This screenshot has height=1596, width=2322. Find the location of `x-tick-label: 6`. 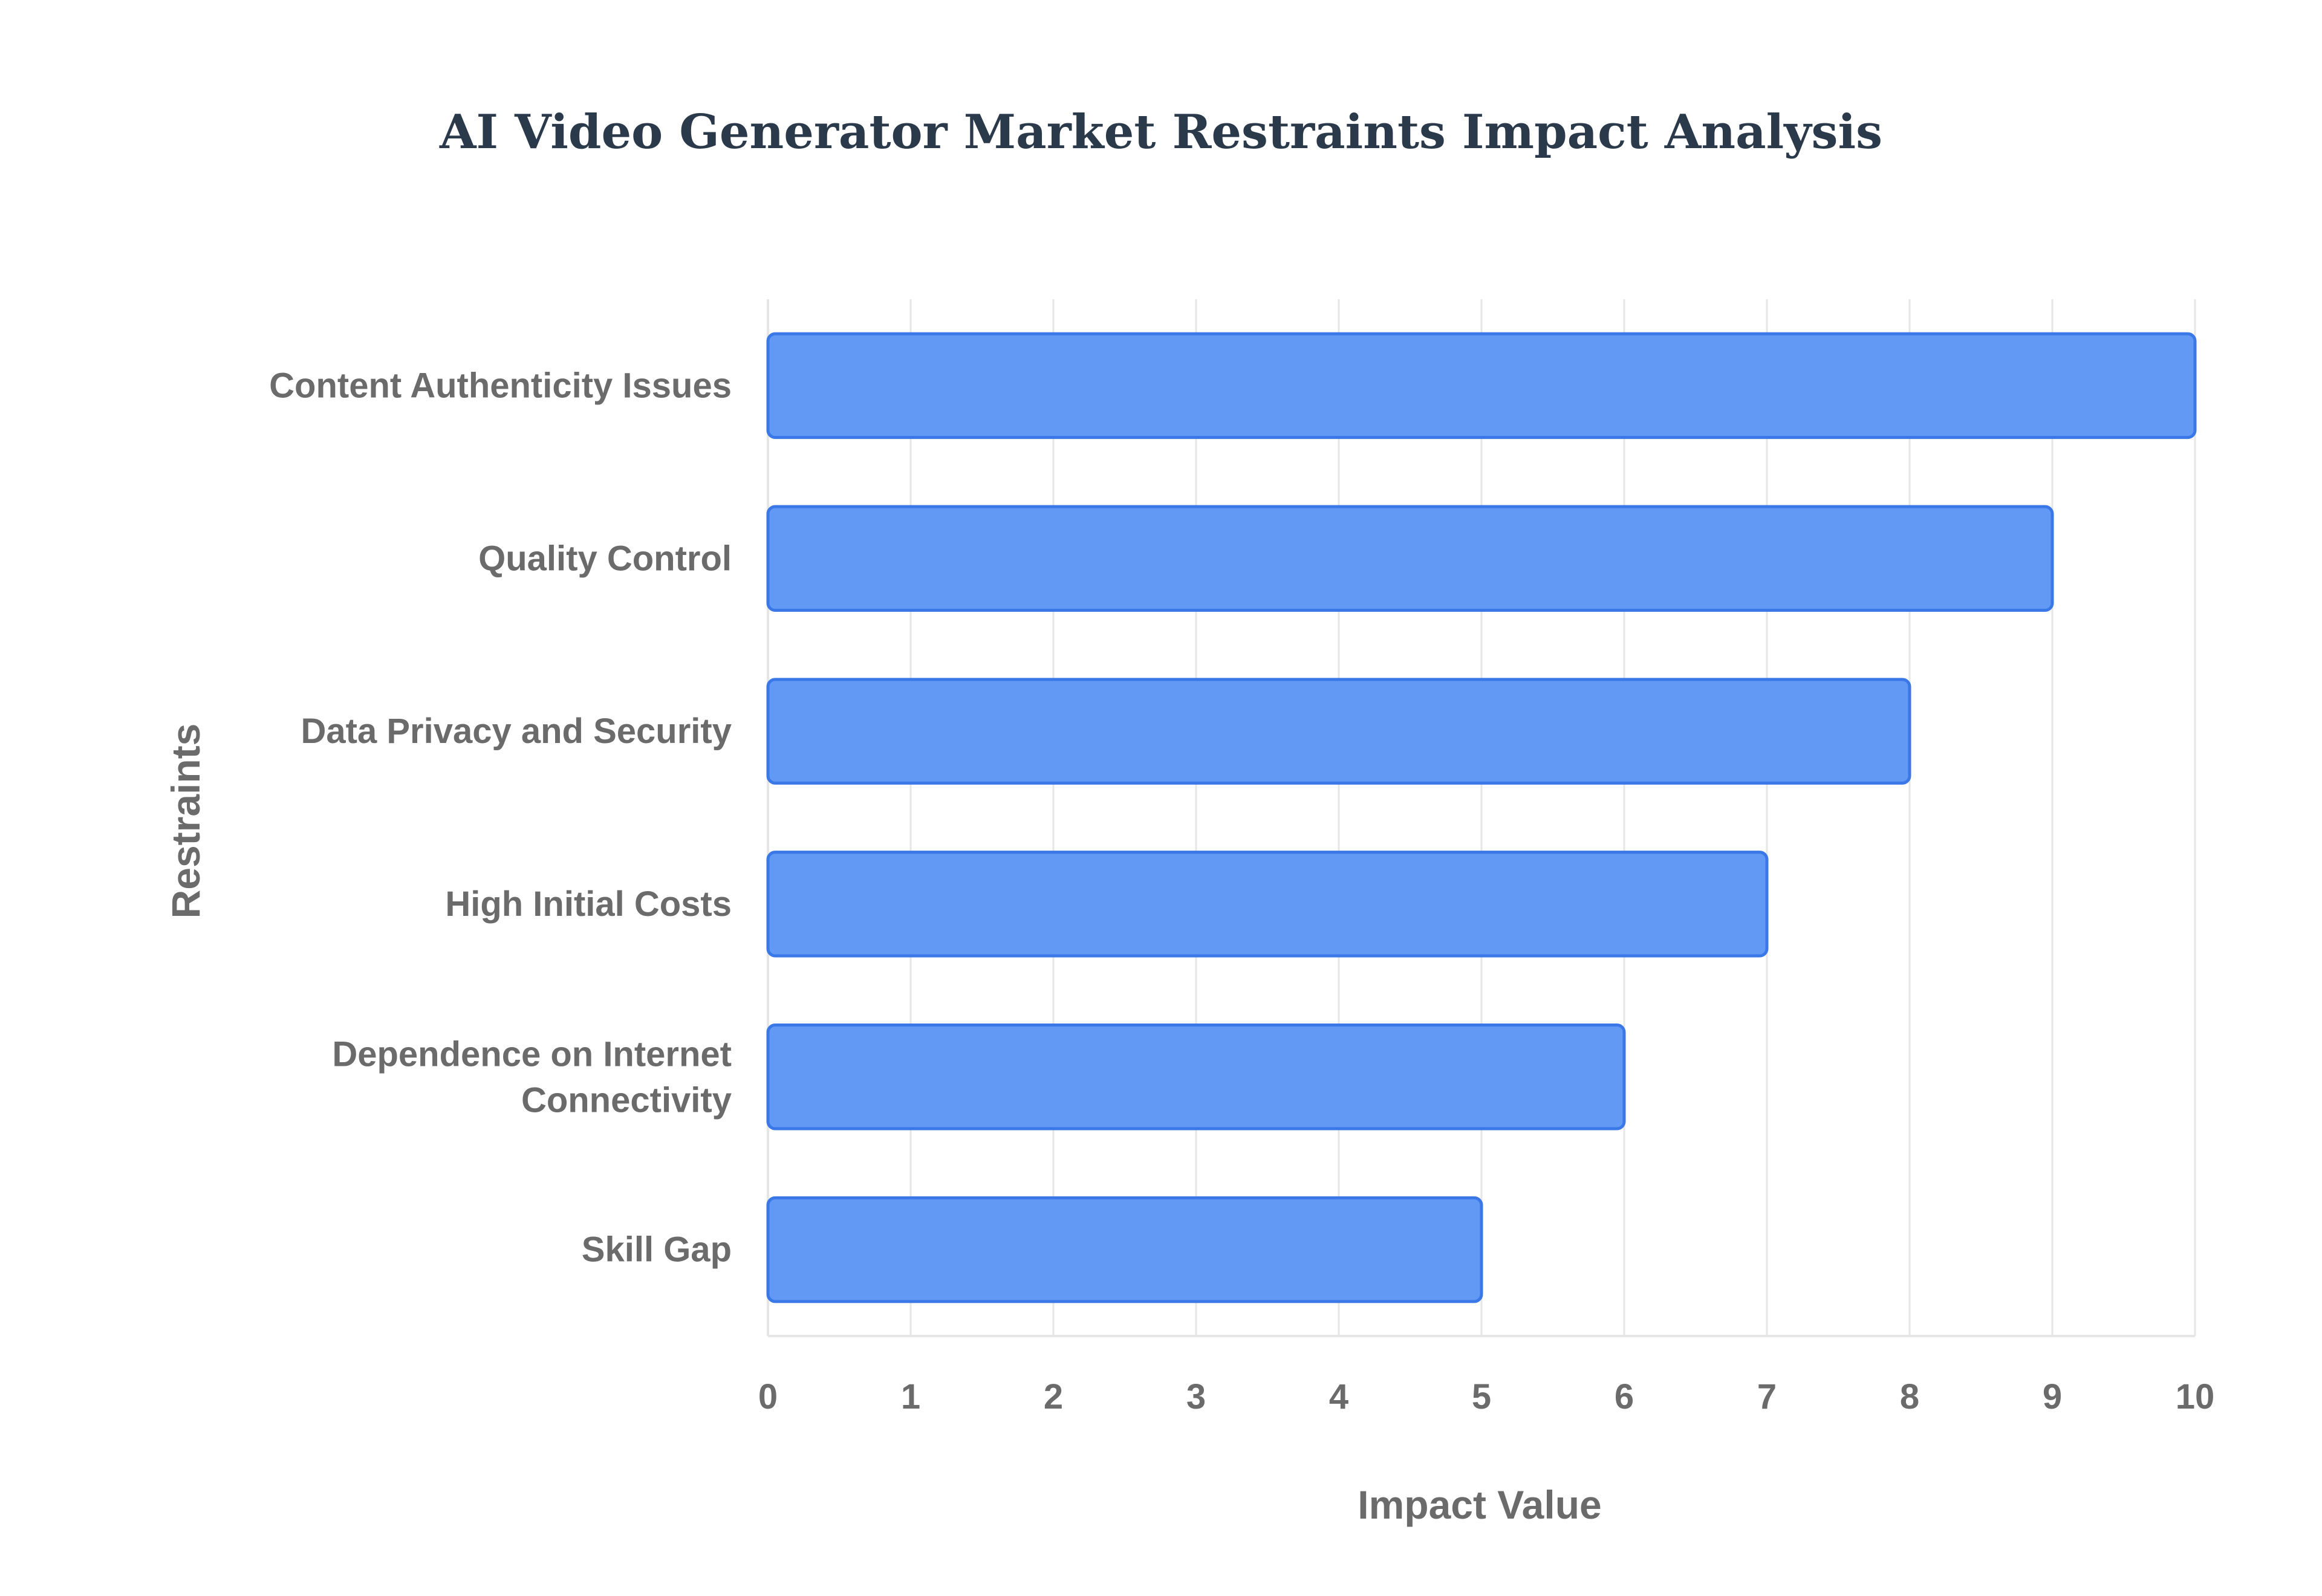

x-tick-label: 6 is located at coordinates (1624, 1396).